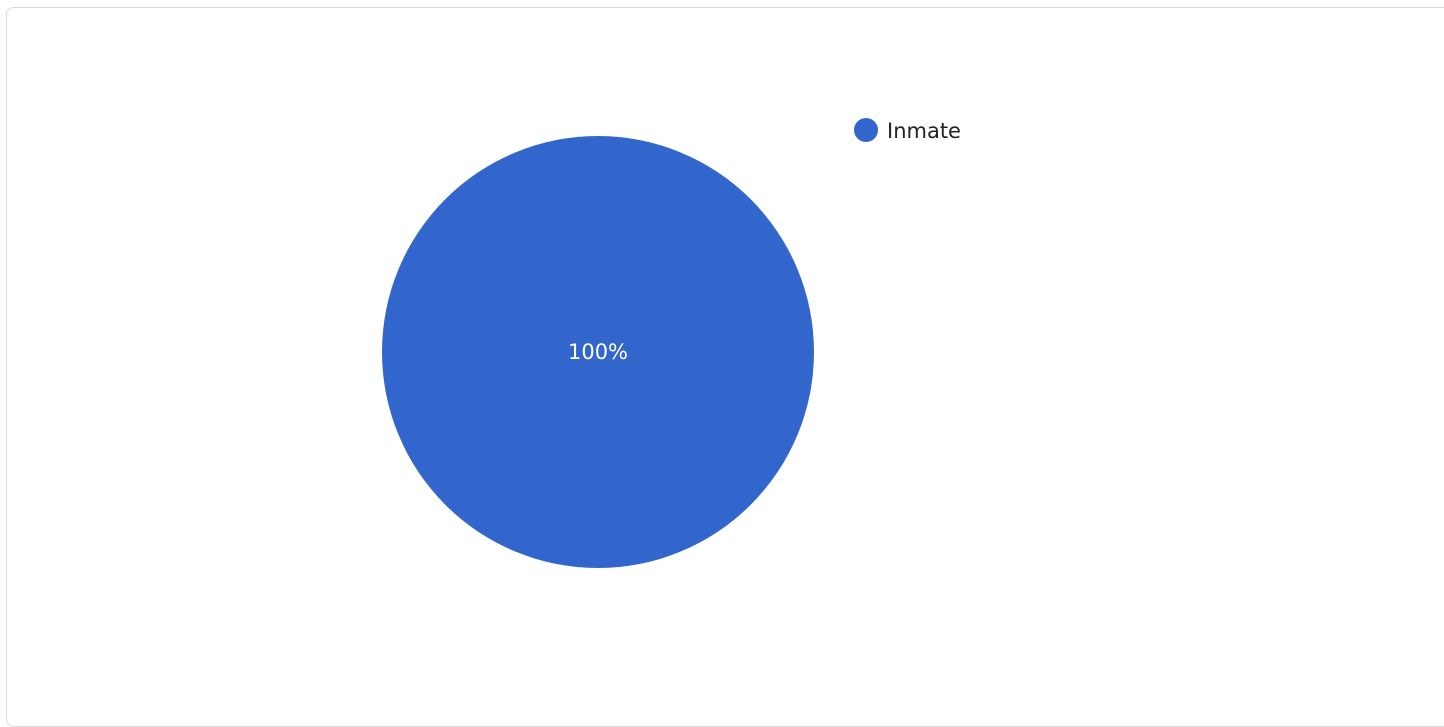  I want to click on legend-marker, so click(866, 130).